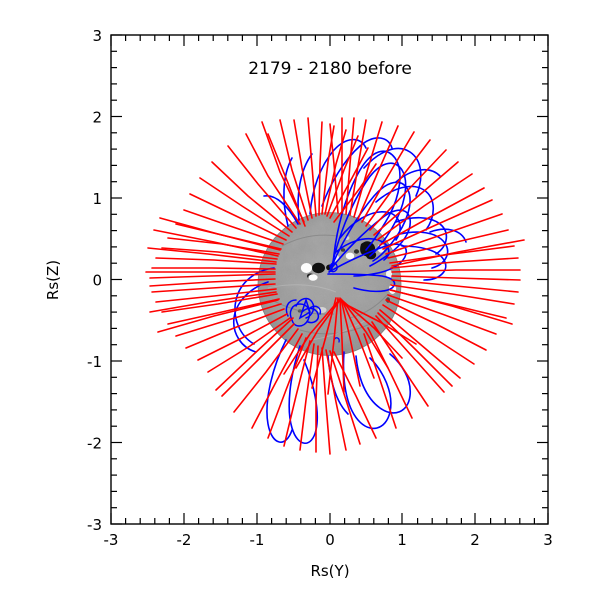  I want to click on x-tick-label: -3, so click(111, 540).